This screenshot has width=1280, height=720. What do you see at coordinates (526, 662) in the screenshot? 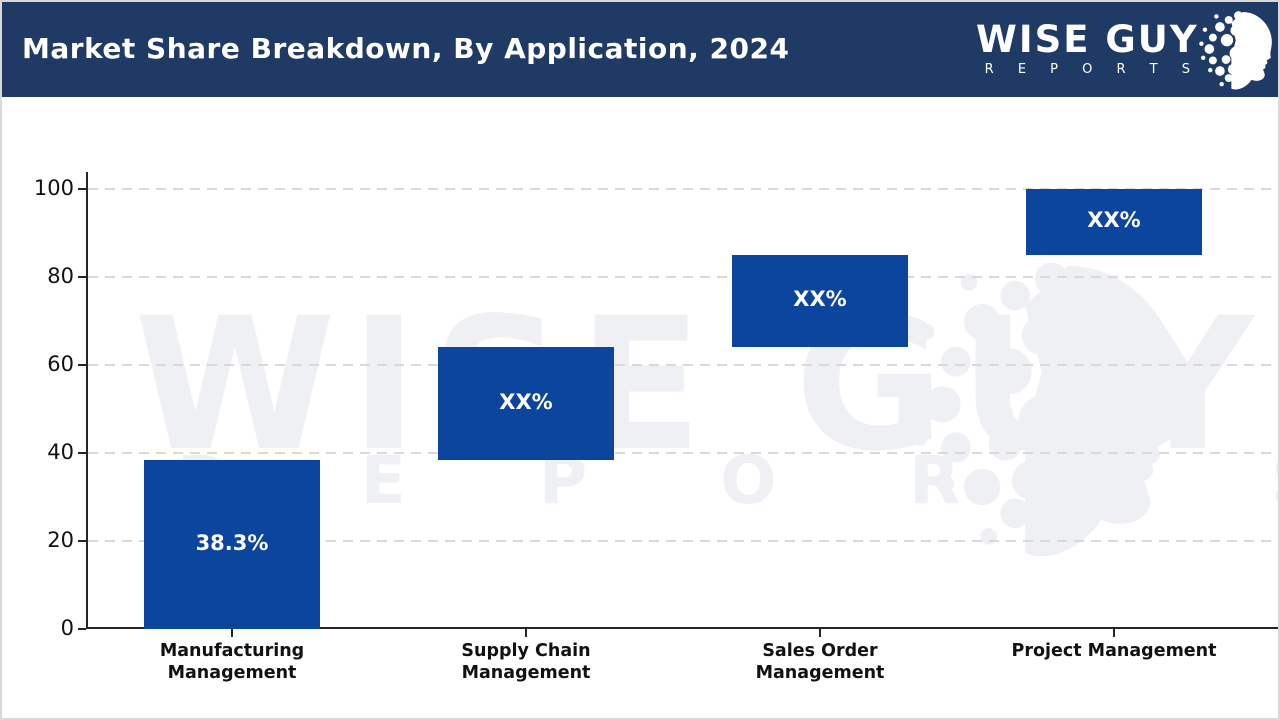
I see `x-category-label-2: Supply Chain Management` at bounding box center [526, 662].